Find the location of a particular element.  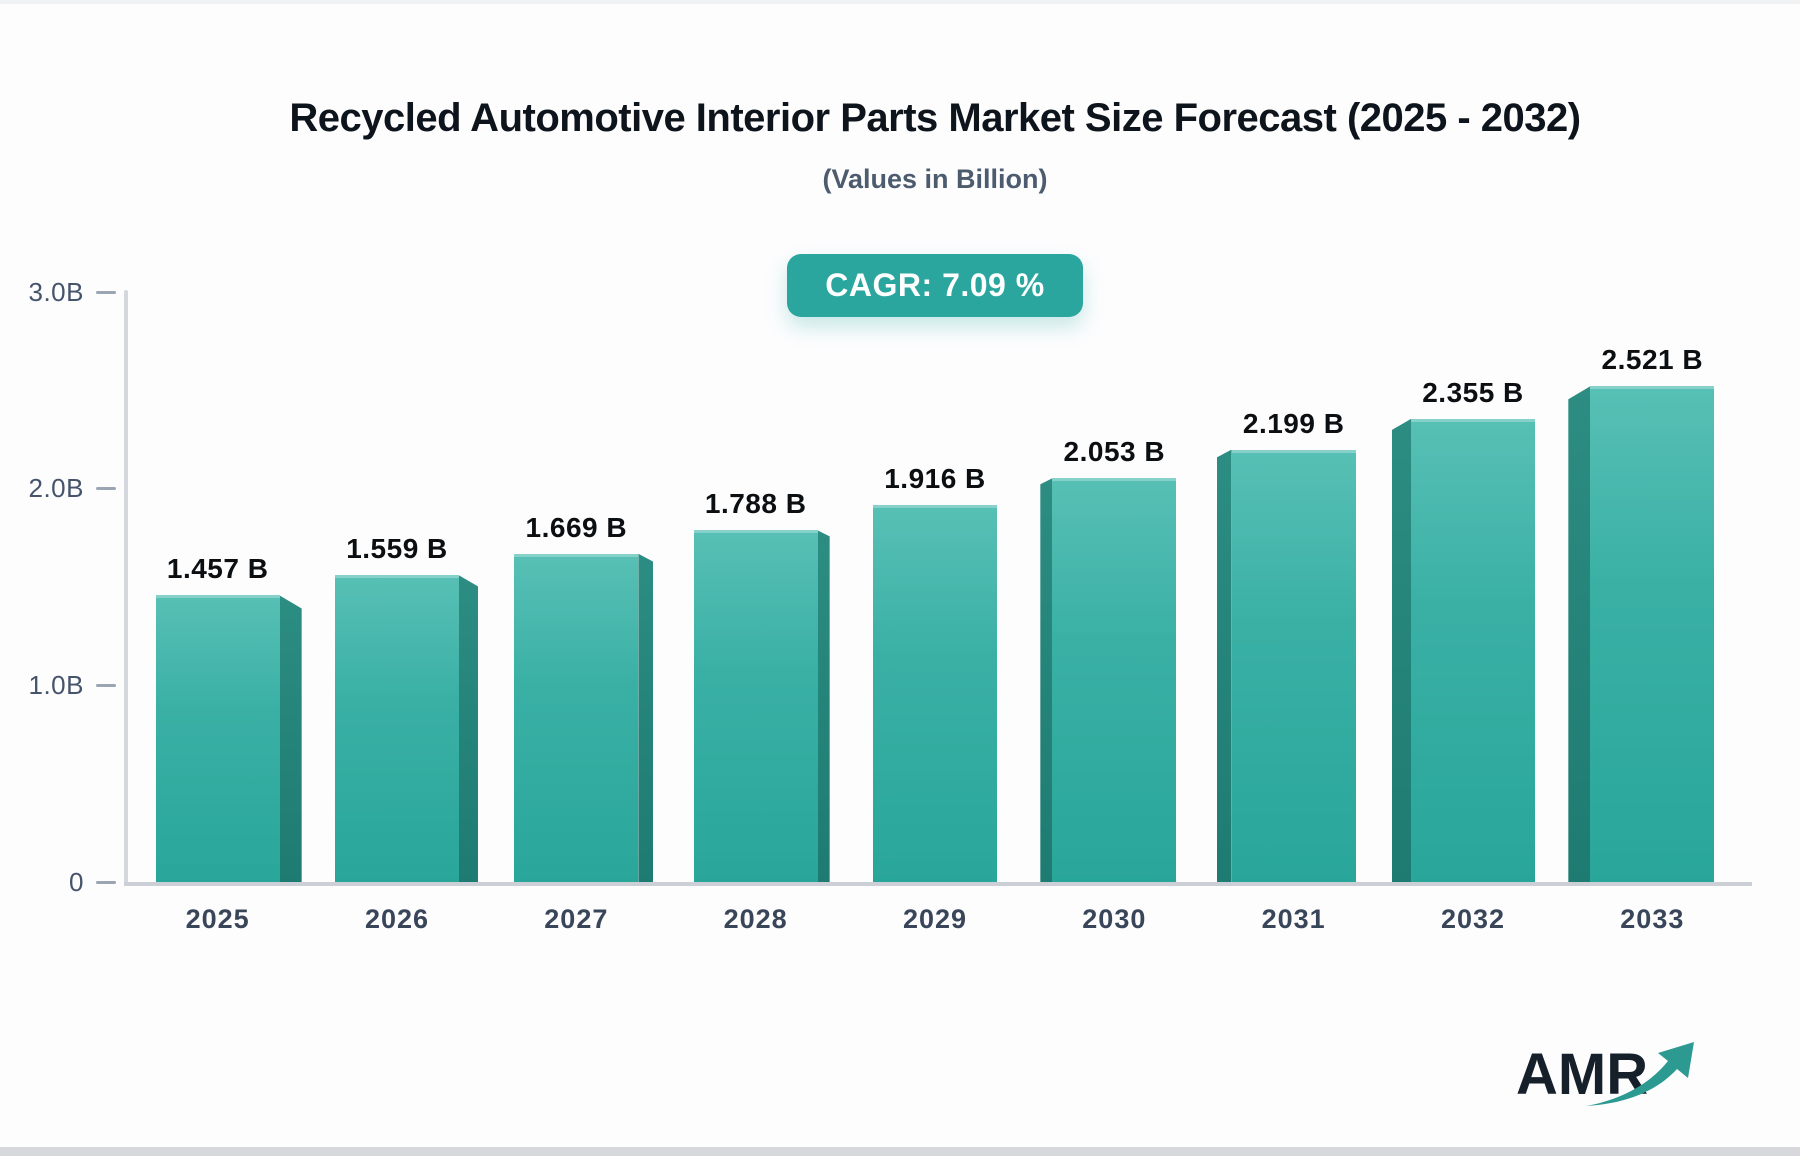

bar-face: 2.199 B is located at coordinates (1293, 645).